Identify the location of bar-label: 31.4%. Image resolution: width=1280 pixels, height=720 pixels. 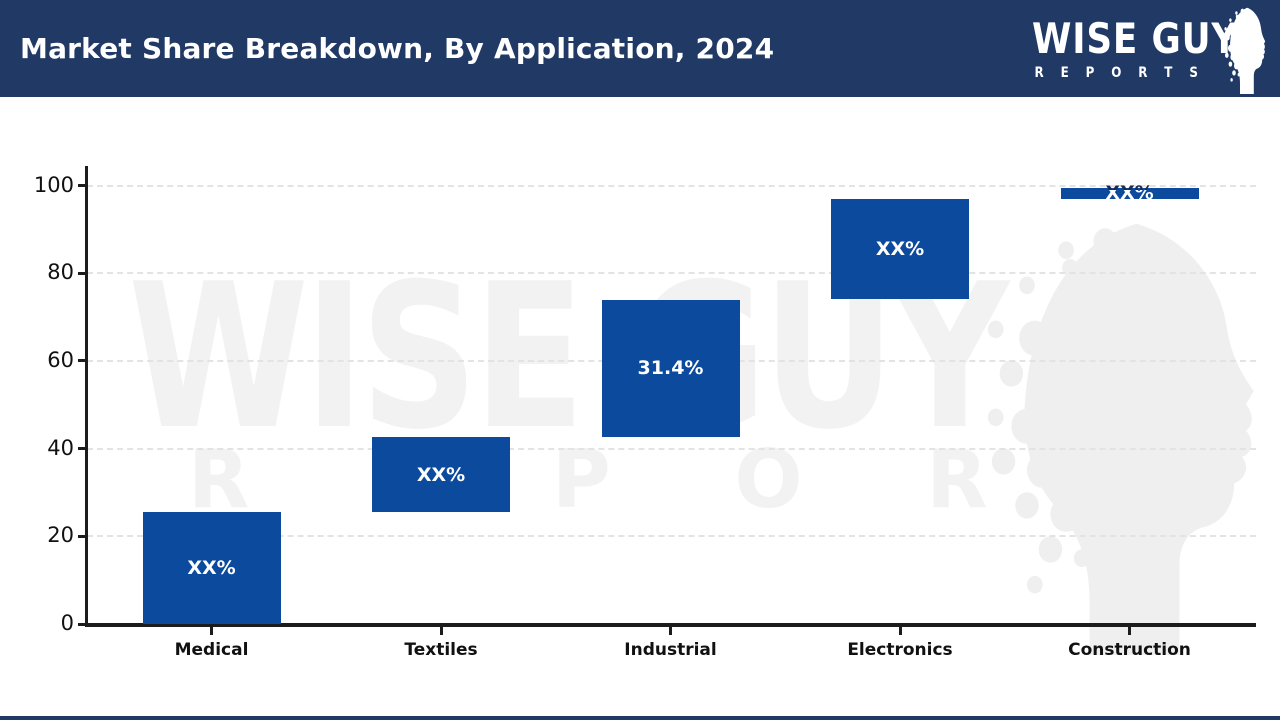
(670, 368).